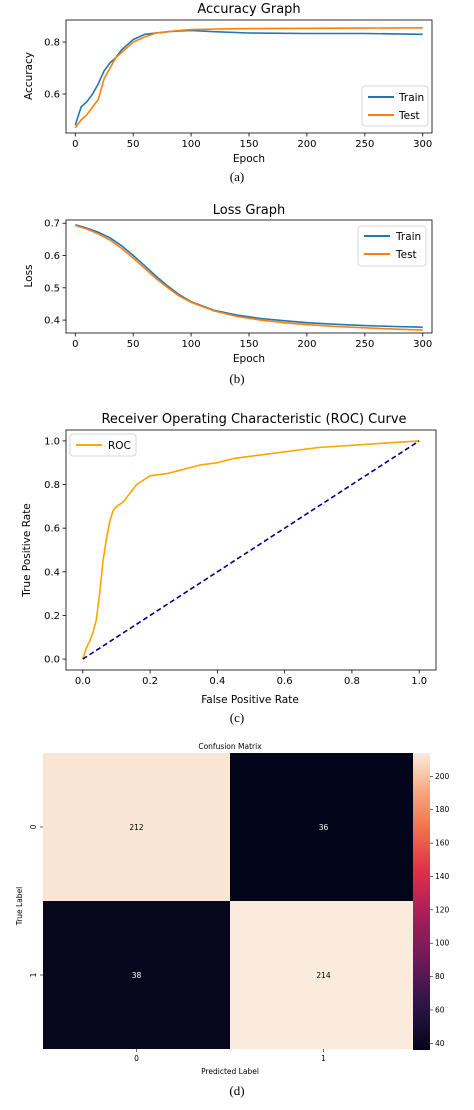 The width and height of the screenshot is (474, 1110). I want to click on accuracy-y-ticks: 0.6 0.8, so click(55, 69).